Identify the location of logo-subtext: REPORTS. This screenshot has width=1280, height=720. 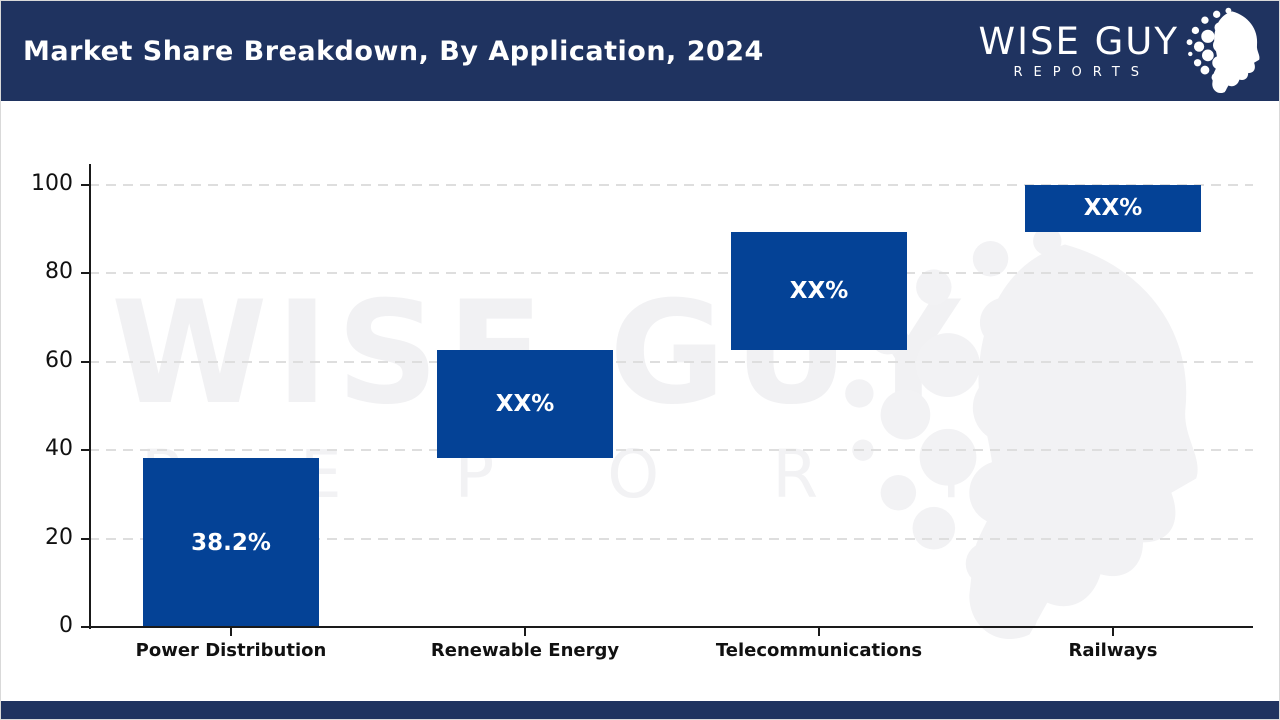
(1082, 72).